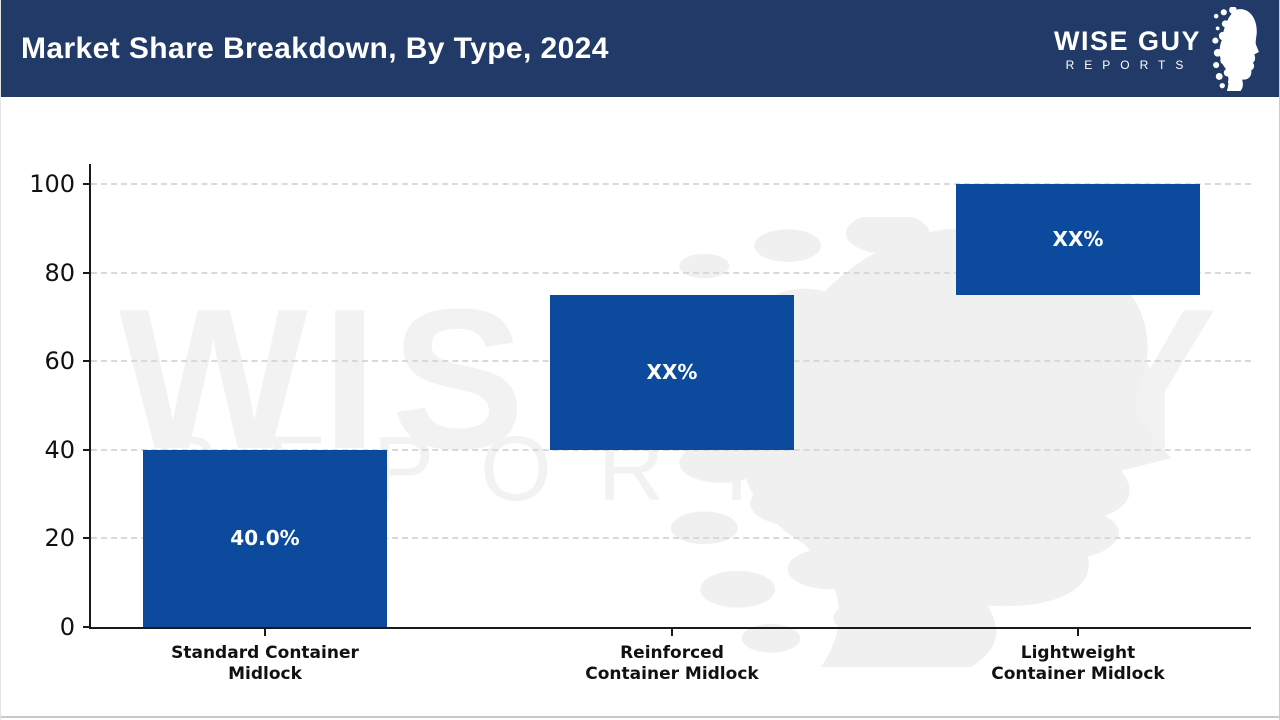 Image resolution: width=1280 pixels, height=720 pixels. Describe the element at coordinates (315, 48) in the screenshot. I see `page-title: Market Share Breakdown, By Type, 2024` at that location.